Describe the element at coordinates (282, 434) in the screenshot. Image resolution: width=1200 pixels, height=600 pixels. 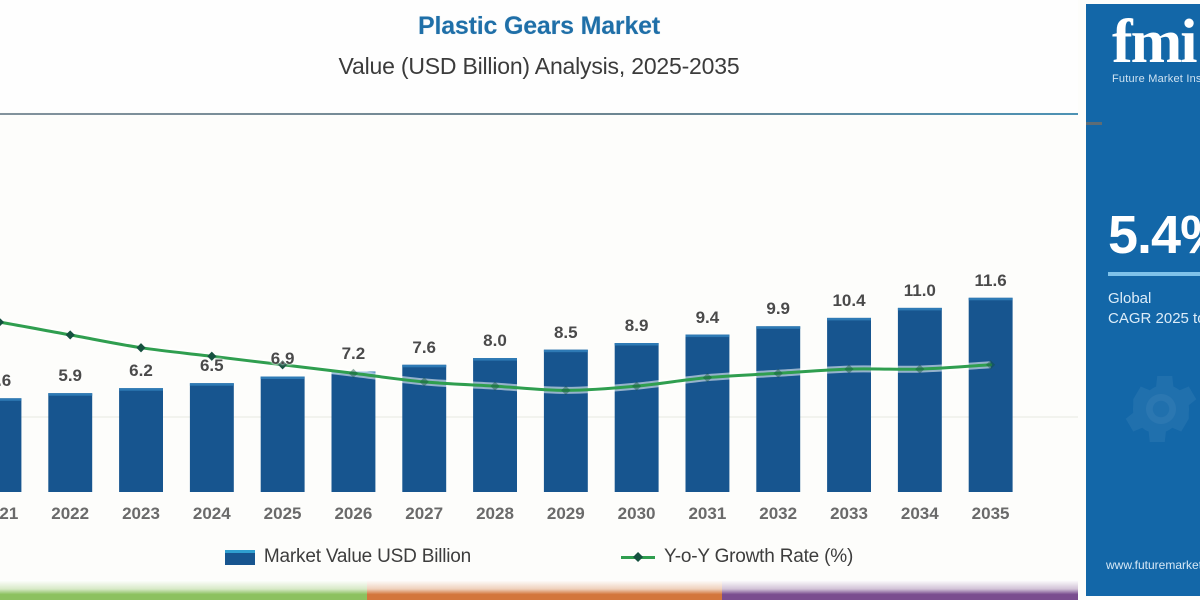
I see `bar-2025` at that location.